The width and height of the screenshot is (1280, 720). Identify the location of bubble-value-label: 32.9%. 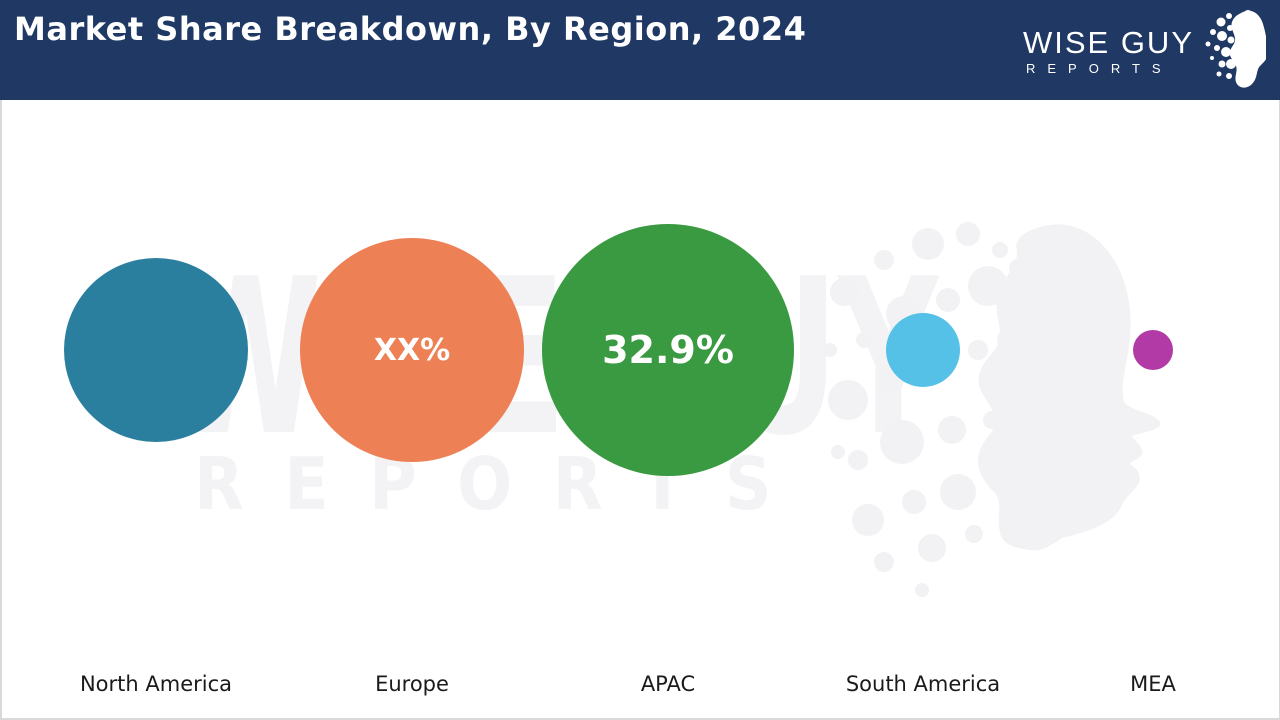
(668, 350).